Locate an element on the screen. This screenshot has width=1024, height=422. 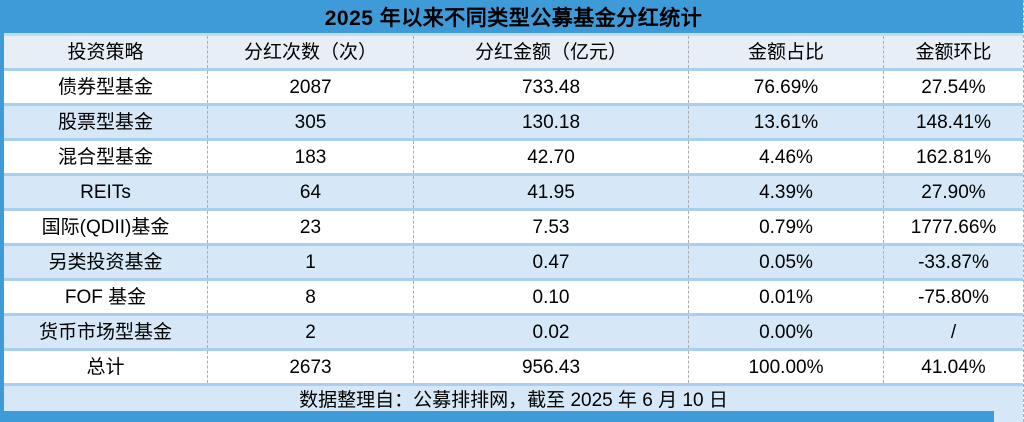
cell-share: 4.46% is located at coordinates (785, 157).